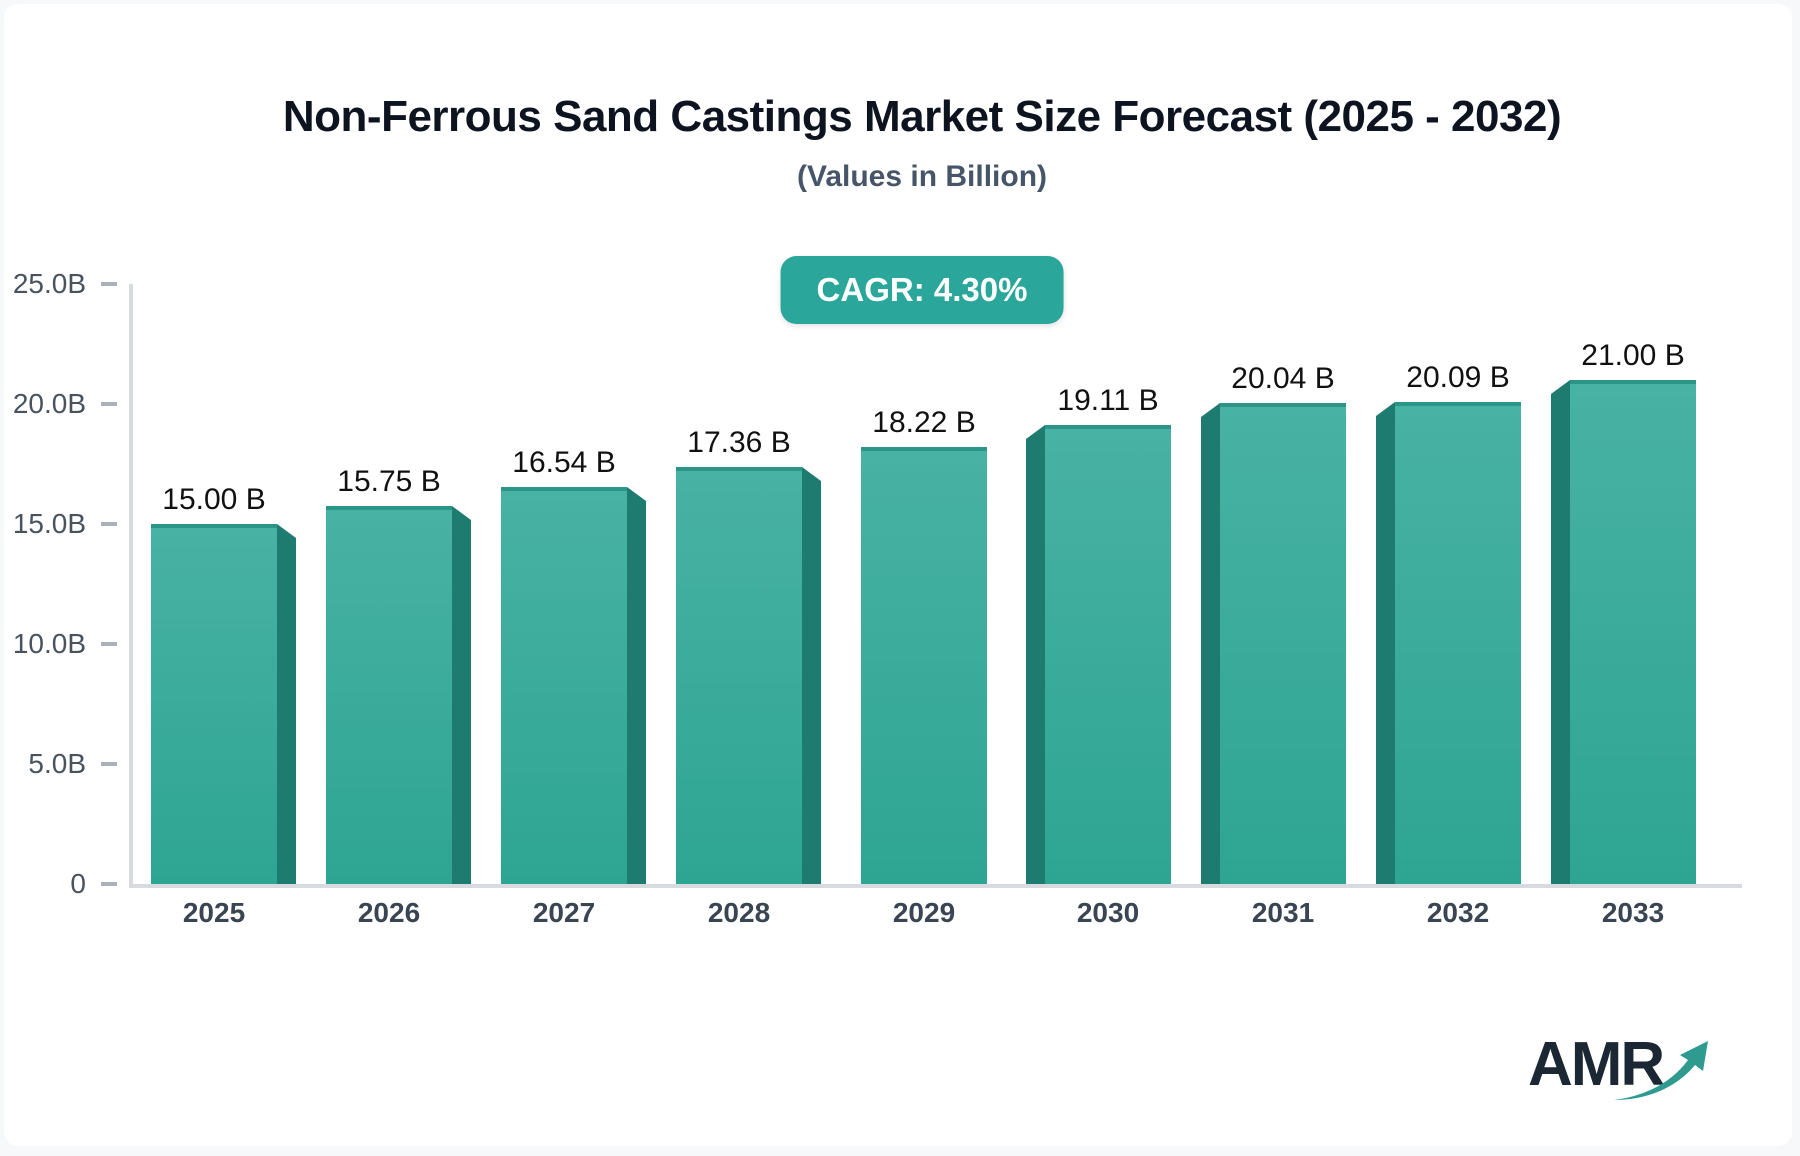 The width and height of the screenshot is (1800, 1156). I want to click on bar-2027, so click(564, 685).